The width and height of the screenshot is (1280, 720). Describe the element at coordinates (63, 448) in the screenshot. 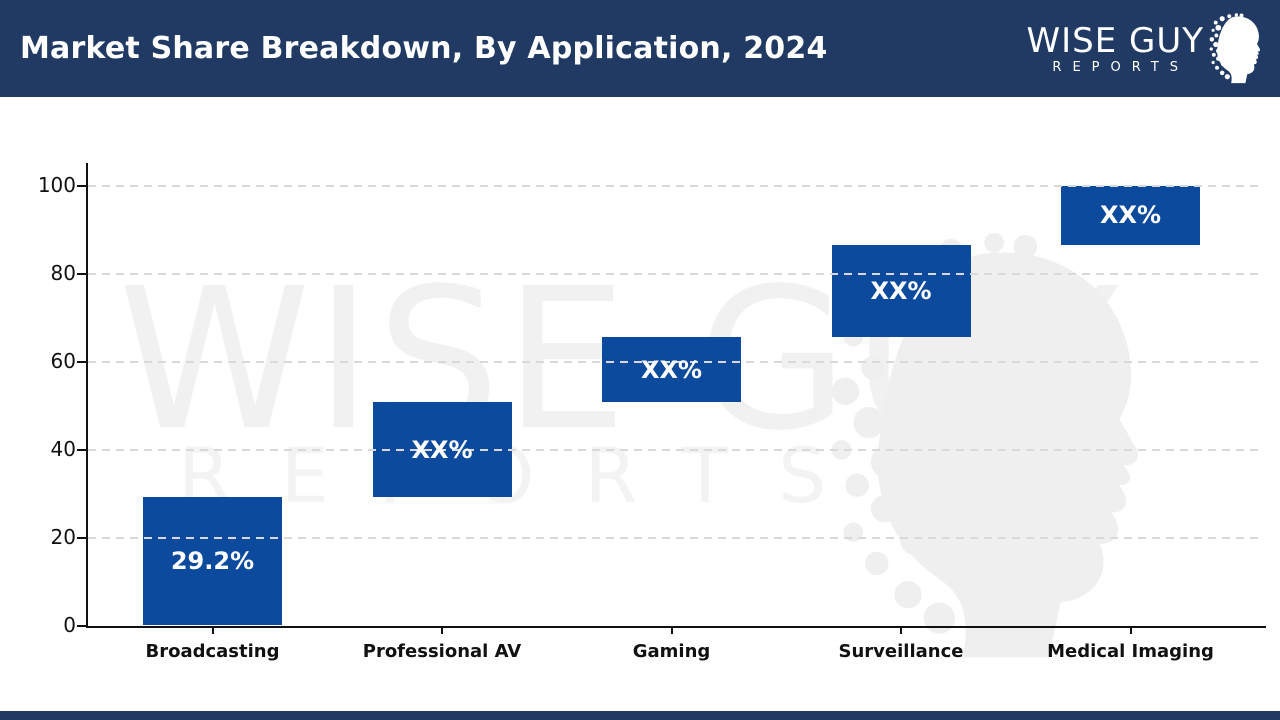

I see `y-tick-label: 40` at that location.